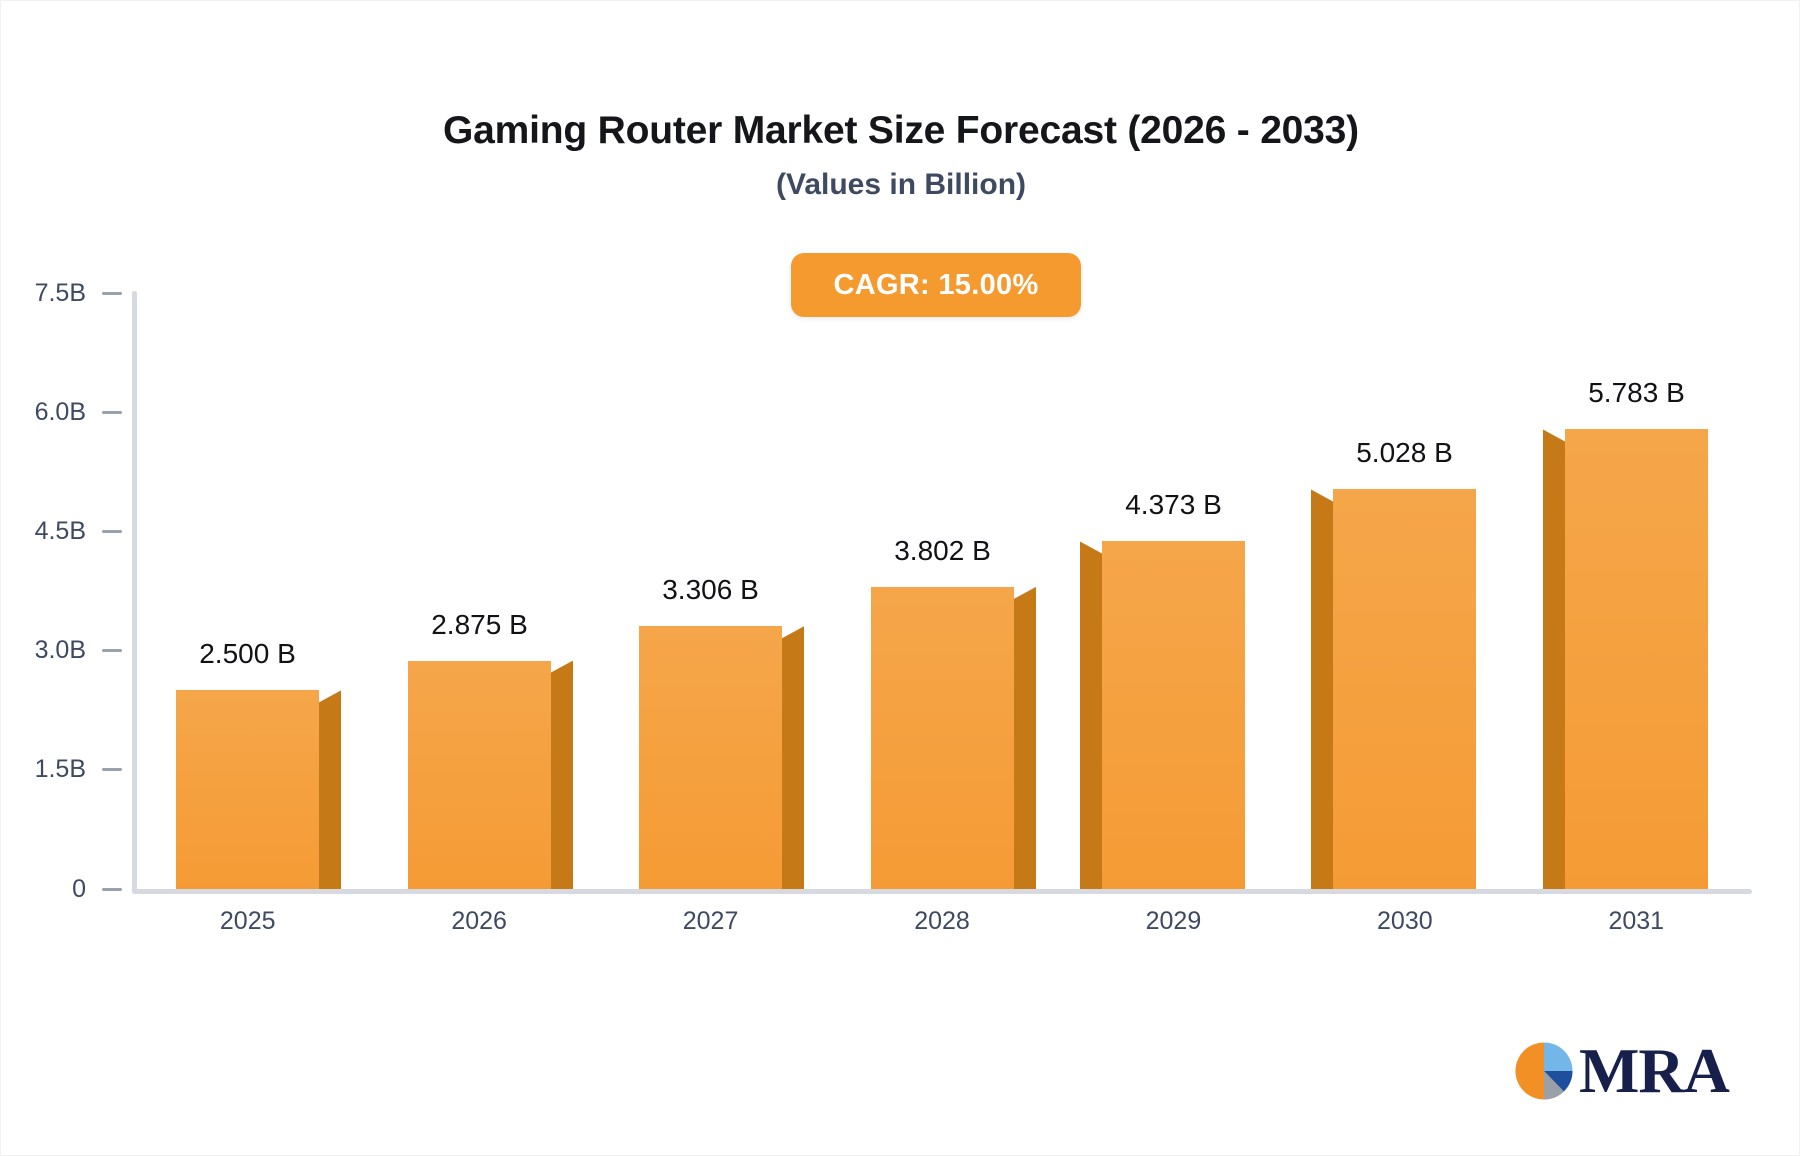 This screenshot has height=1157, width=1800. What do you see at coordinates (710, 921) in the screenshot?
I see `x-axis-tick-label: 2027` at bounding box center [710, 921].